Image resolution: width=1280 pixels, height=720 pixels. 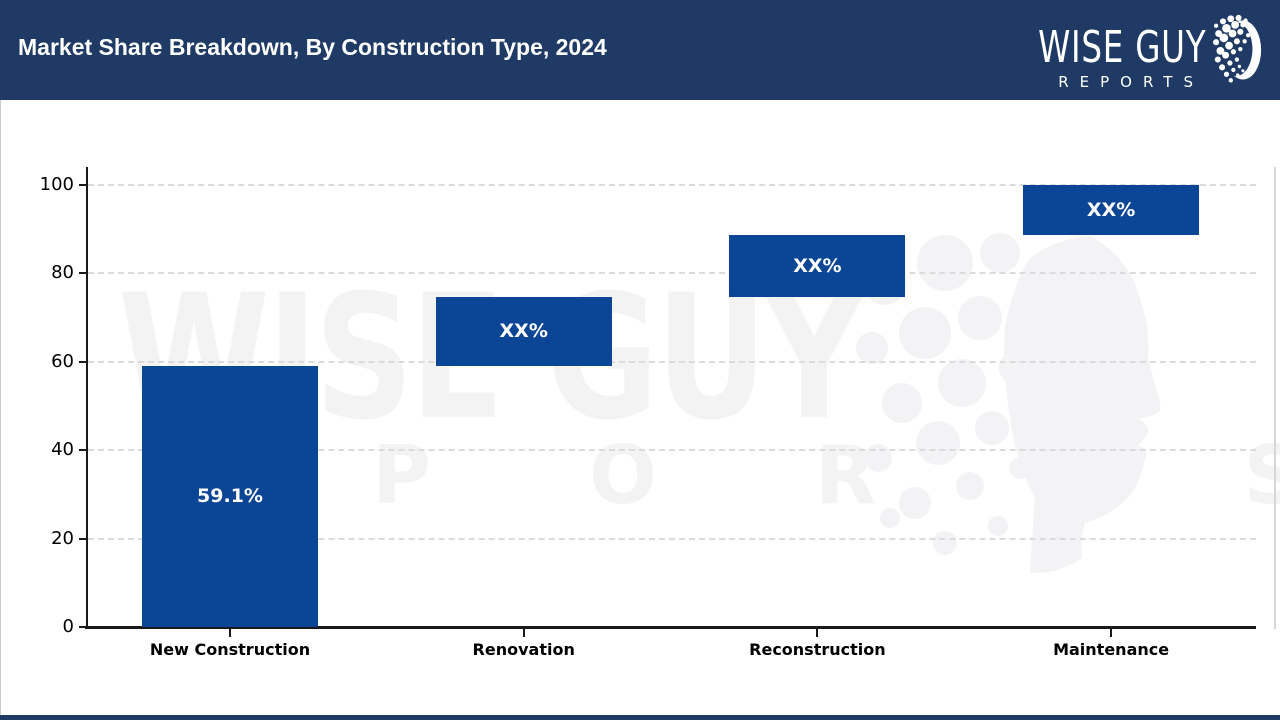 I want to click on y-axis-line, so click(x=87, y=398).